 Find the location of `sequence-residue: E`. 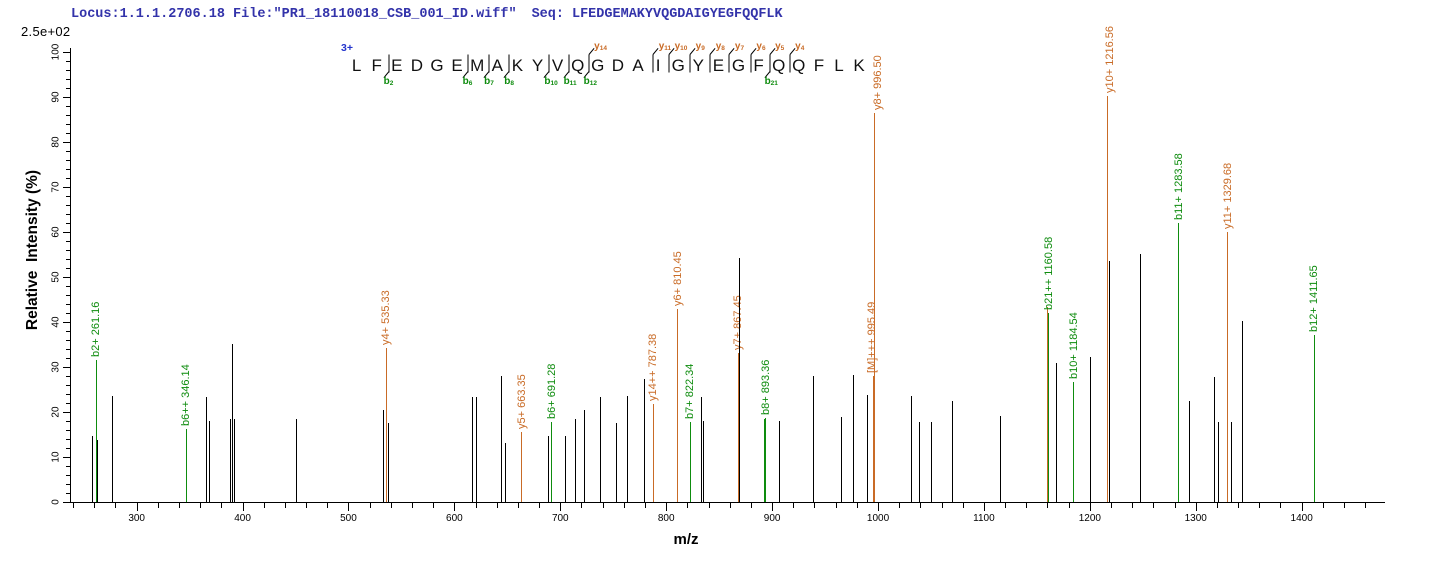

sequence-residue: E is located at coordinates (457, 65).